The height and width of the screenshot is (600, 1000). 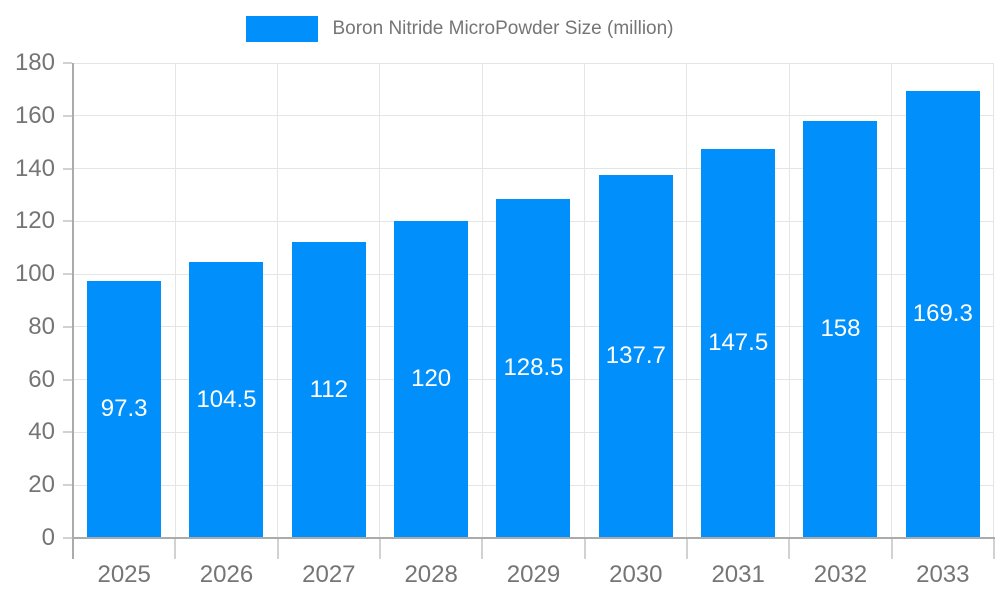 I want to click on y-axis-label: 60, so click(x=41, y=379).